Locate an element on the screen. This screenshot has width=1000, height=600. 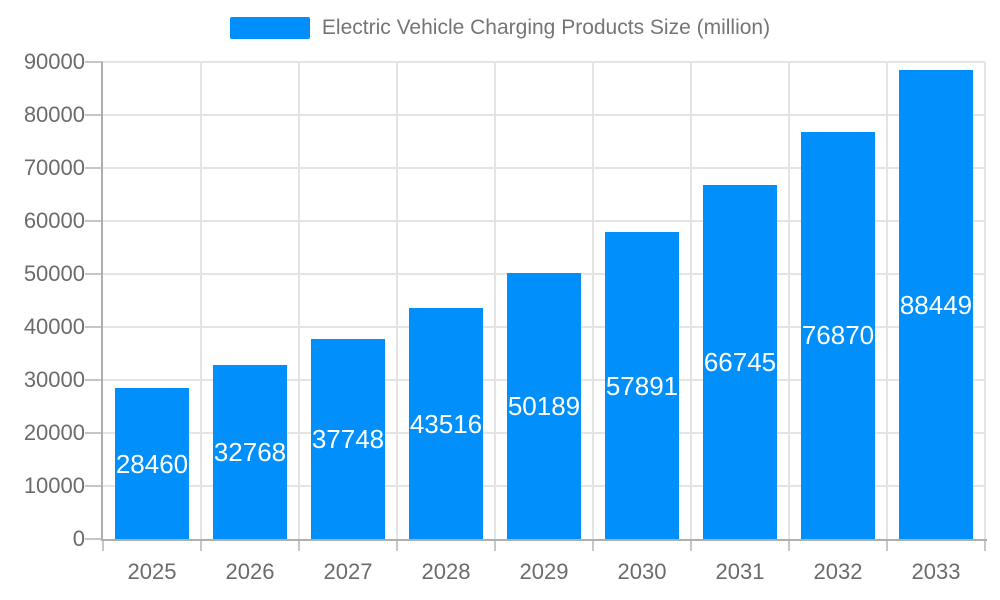
y-axis-label: 70000 is located at coordinates (54, 167).